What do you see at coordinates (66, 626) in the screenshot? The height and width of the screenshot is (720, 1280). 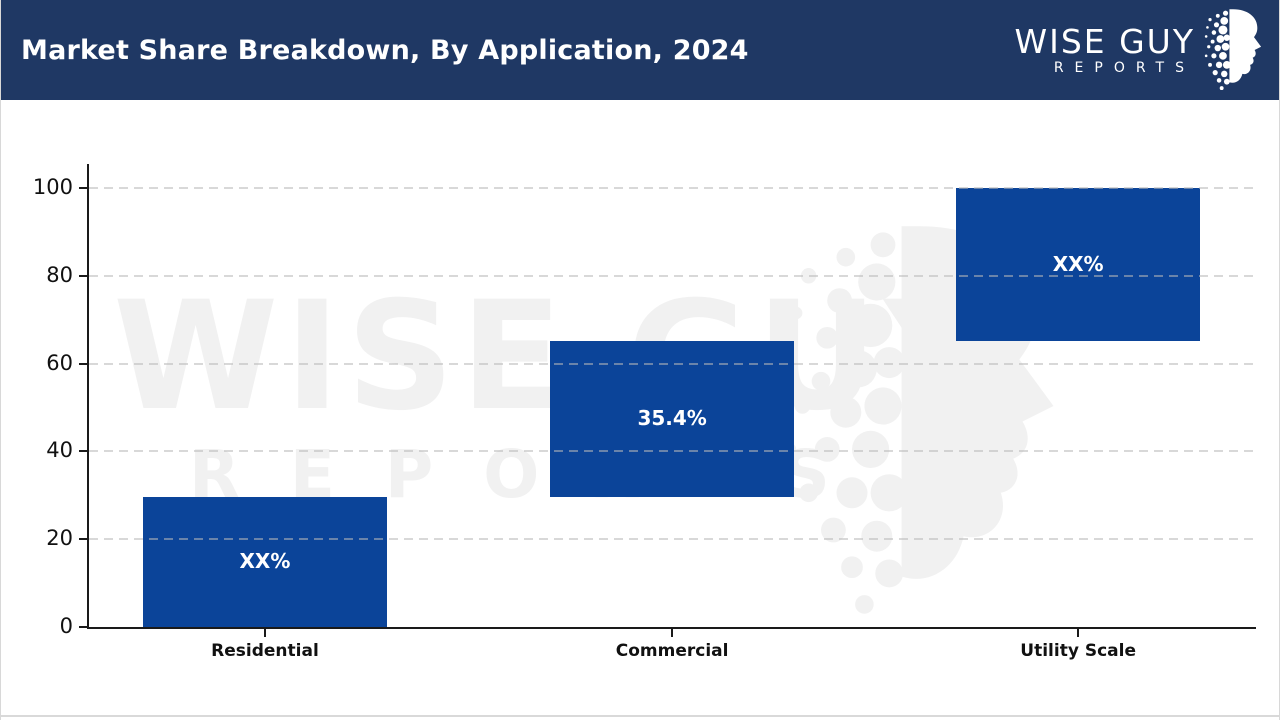 I see `y-tick-label: 0` at bounding box center [66, 626].